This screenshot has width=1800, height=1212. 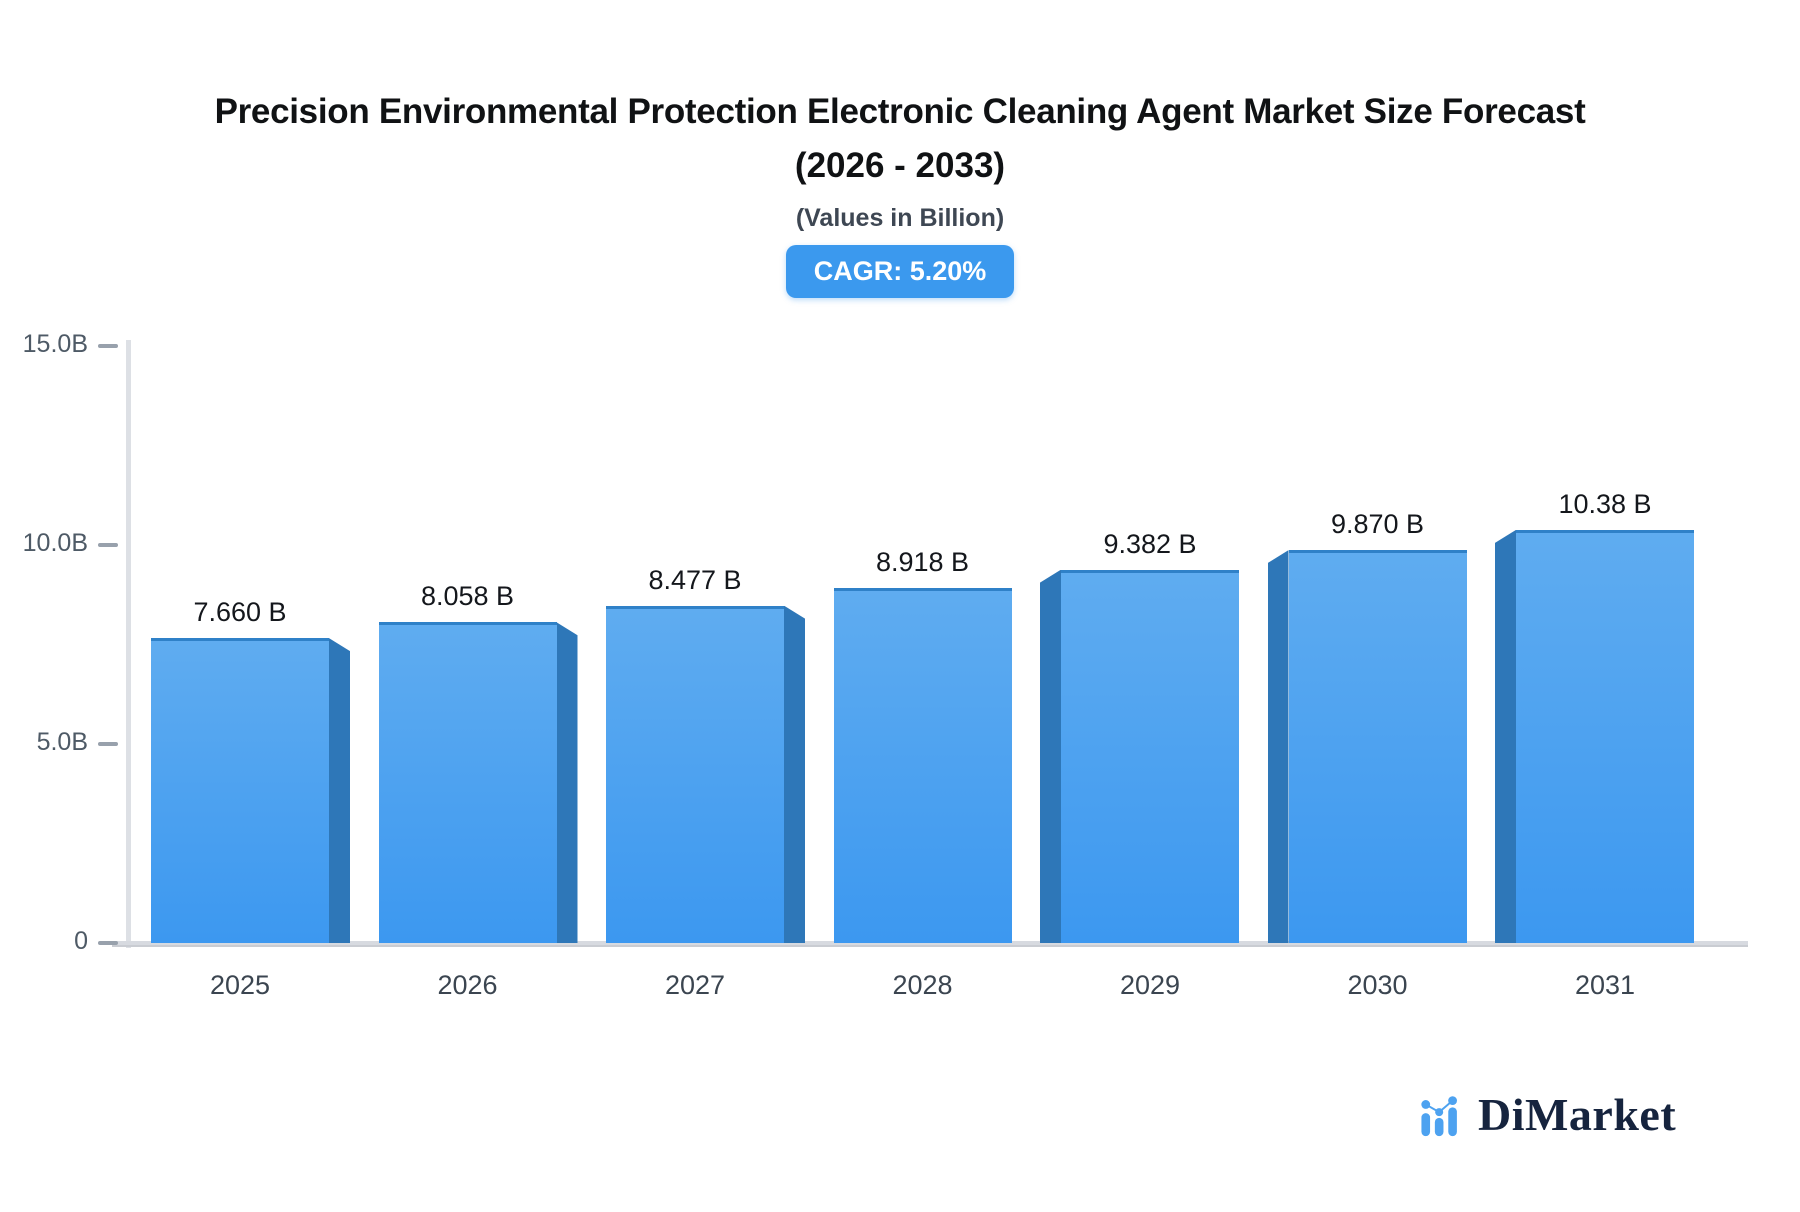 I want to click on bar-value-label: 10.38 B, so click(x=1605, y=503).